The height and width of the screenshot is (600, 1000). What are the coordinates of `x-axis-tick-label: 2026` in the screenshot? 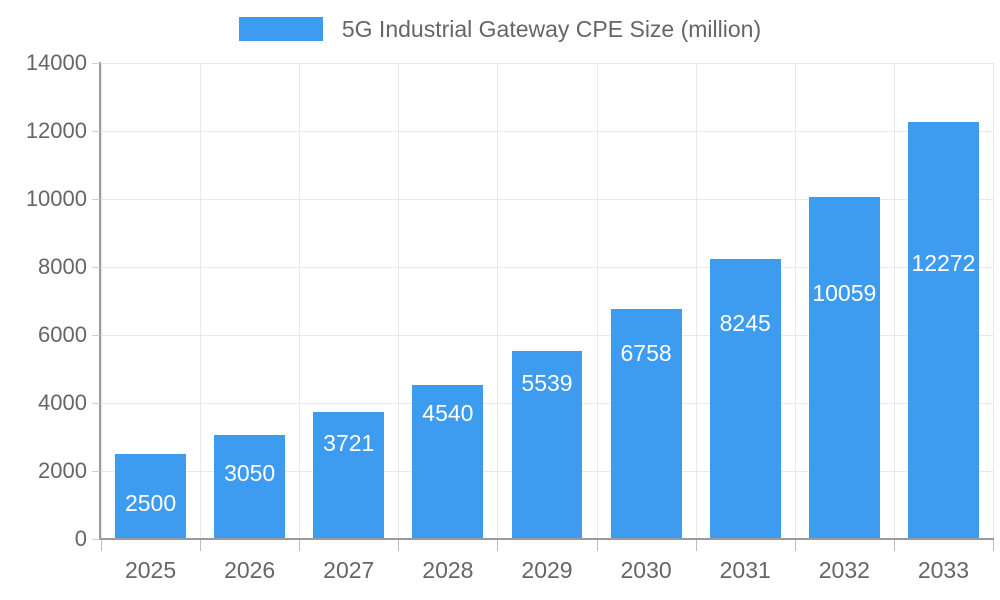 It's located at (250, 570).